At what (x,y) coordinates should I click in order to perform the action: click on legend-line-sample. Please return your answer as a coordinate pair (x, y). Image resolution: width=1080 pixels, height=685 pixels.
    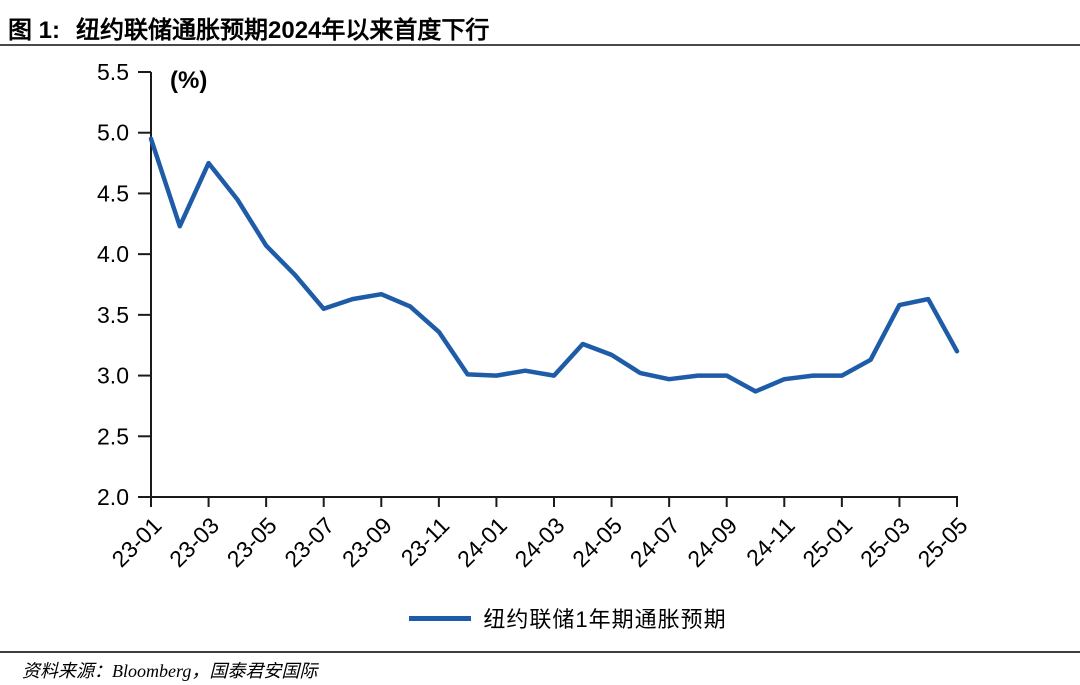
    Looking at the image, I should click on (440, 618).